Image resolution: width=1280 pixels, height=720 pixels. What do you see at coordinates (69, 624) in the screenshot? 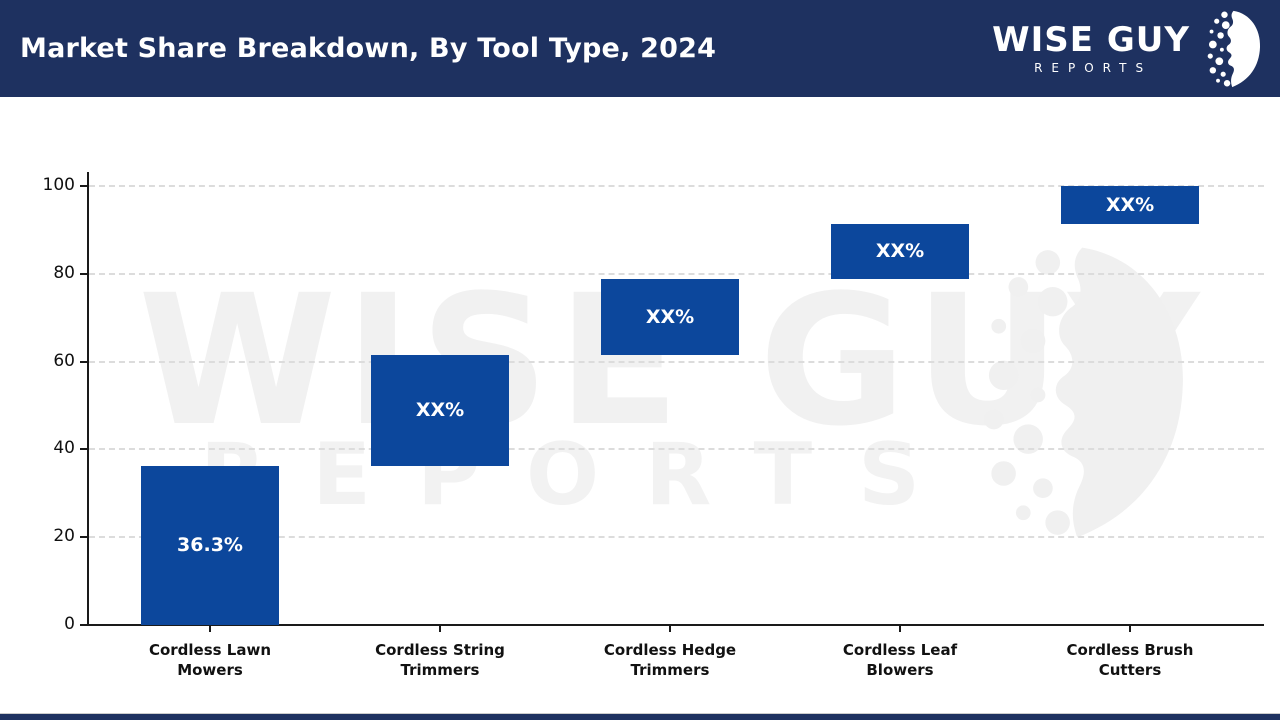
I see `y-tick-label: 0` at bounding box center [69, 624].